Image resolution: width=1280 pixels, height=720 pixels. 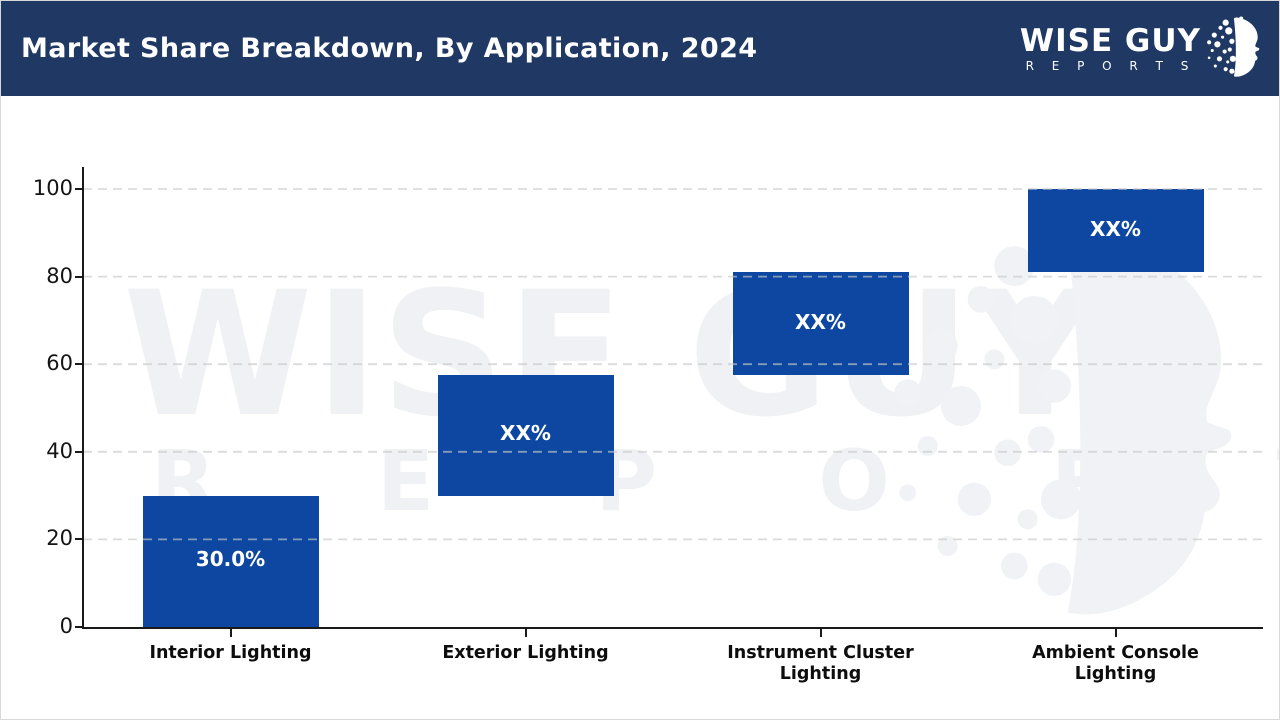 What do you see at coordinates (59, 450) in the screenshot?
I see `y-tick-label: 40` at bounding box center [59, 450].